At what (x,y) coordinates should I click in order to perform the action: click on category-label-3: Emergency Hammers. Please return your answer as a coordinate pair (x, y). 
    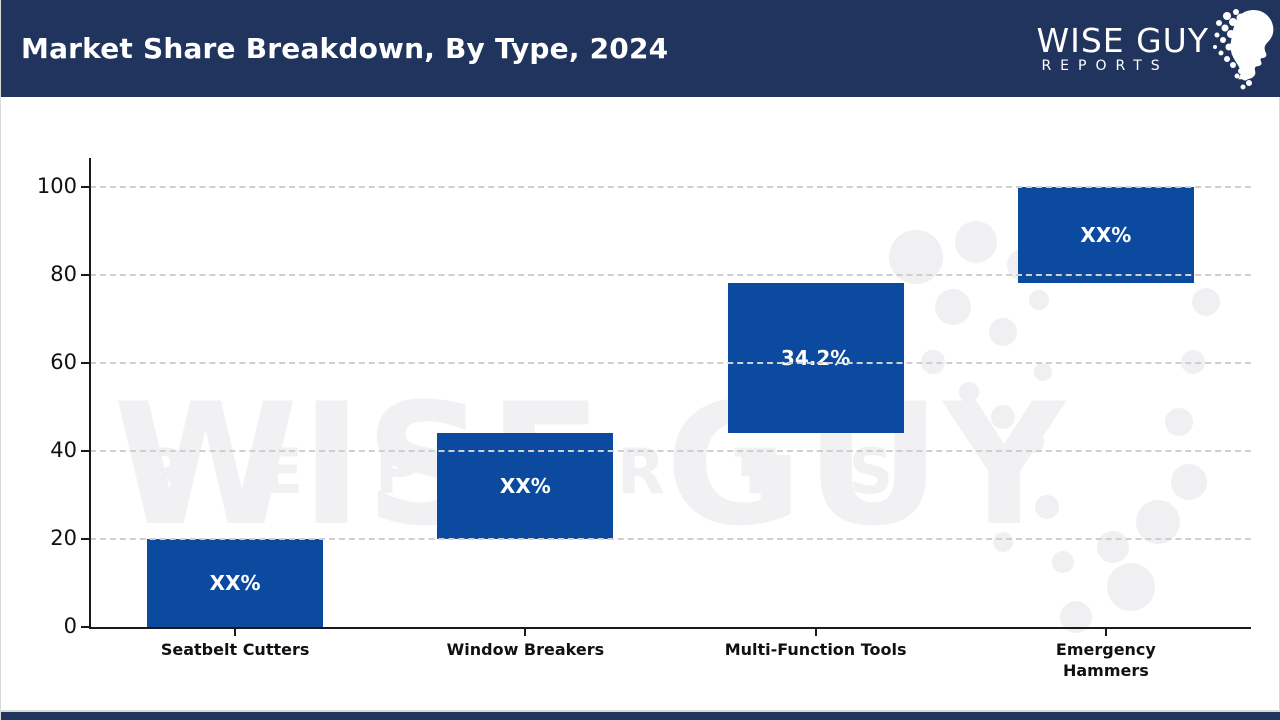
    Looking at the image, I should click on (1106, 661).